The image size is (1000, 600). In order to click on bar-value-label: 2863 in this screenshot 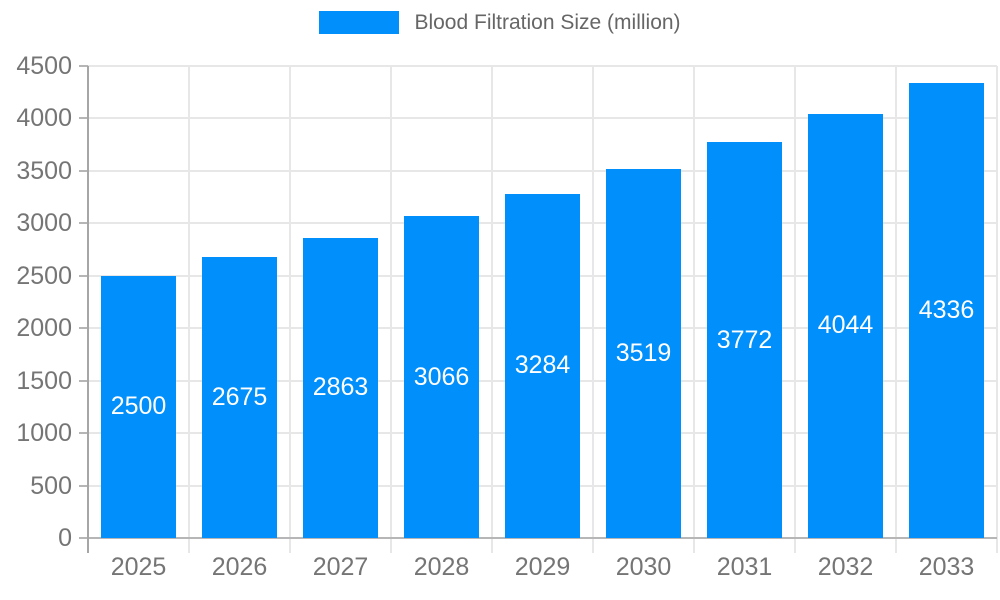, I will do `click(340, 387)`.